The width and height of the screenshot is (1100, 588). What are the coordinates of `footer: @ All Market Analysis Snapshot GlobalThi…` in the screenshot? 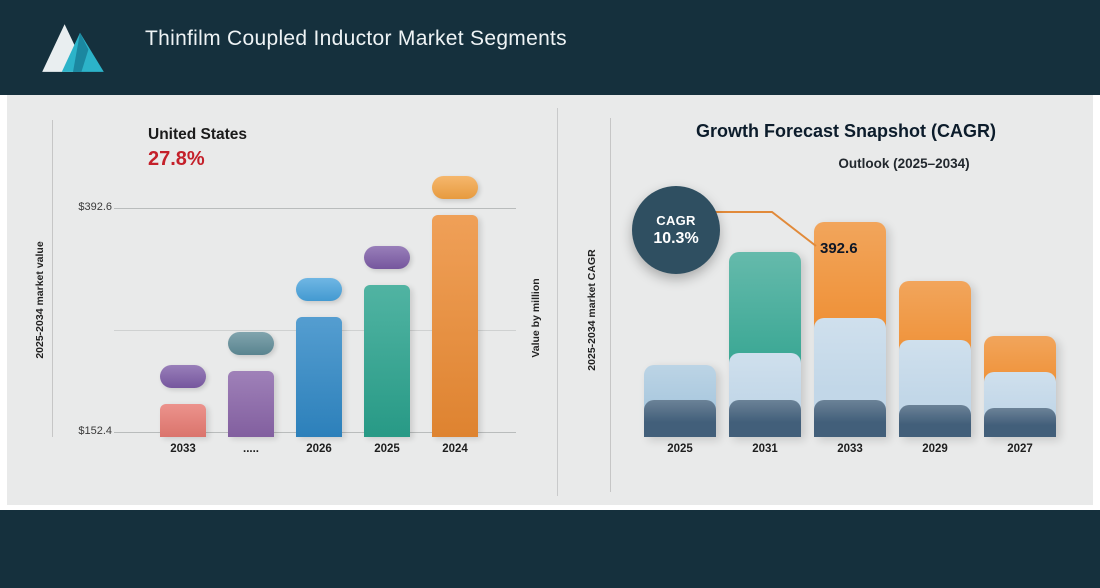 It's located at (550, 549).